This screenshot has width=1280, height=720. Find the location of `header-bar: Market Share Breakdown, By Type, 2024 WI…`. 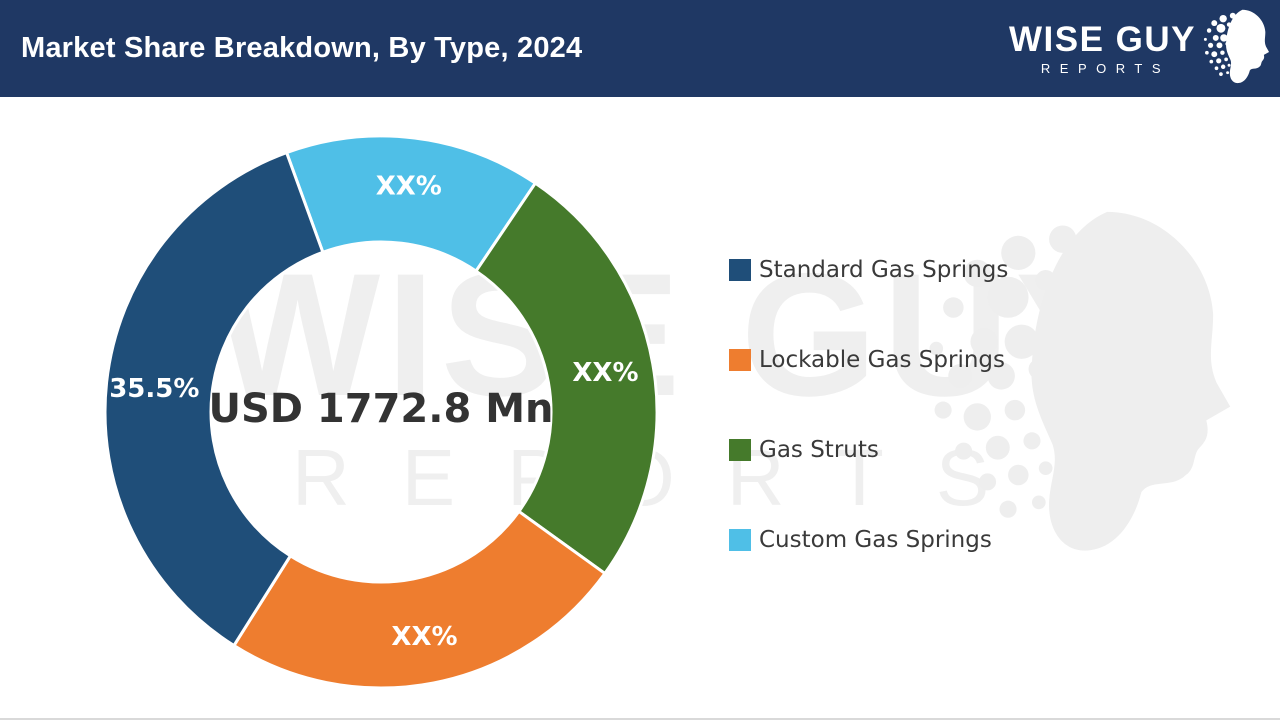

header-bar: Market Share Breakdown, By Type, 2024 WI… is located at coordinates (640, 48).